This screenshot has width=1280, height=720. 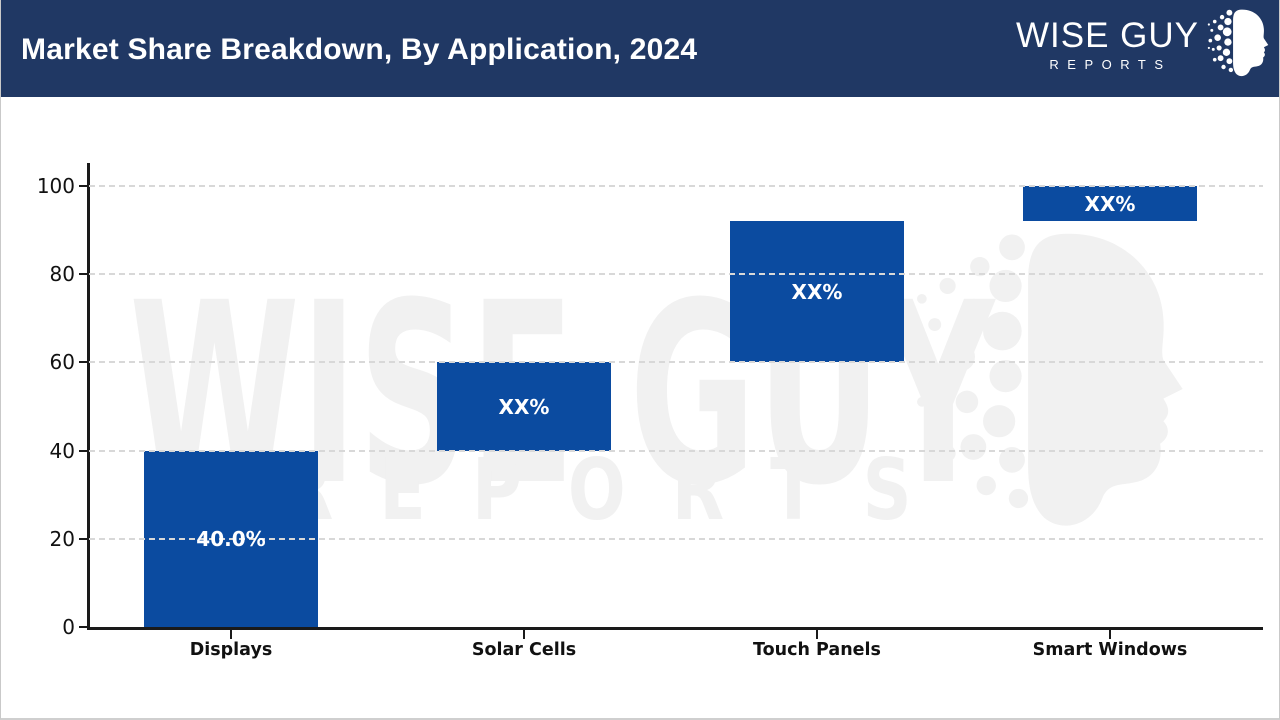 I want to click on y-tick-label: 0, so click(x=68, y=627).